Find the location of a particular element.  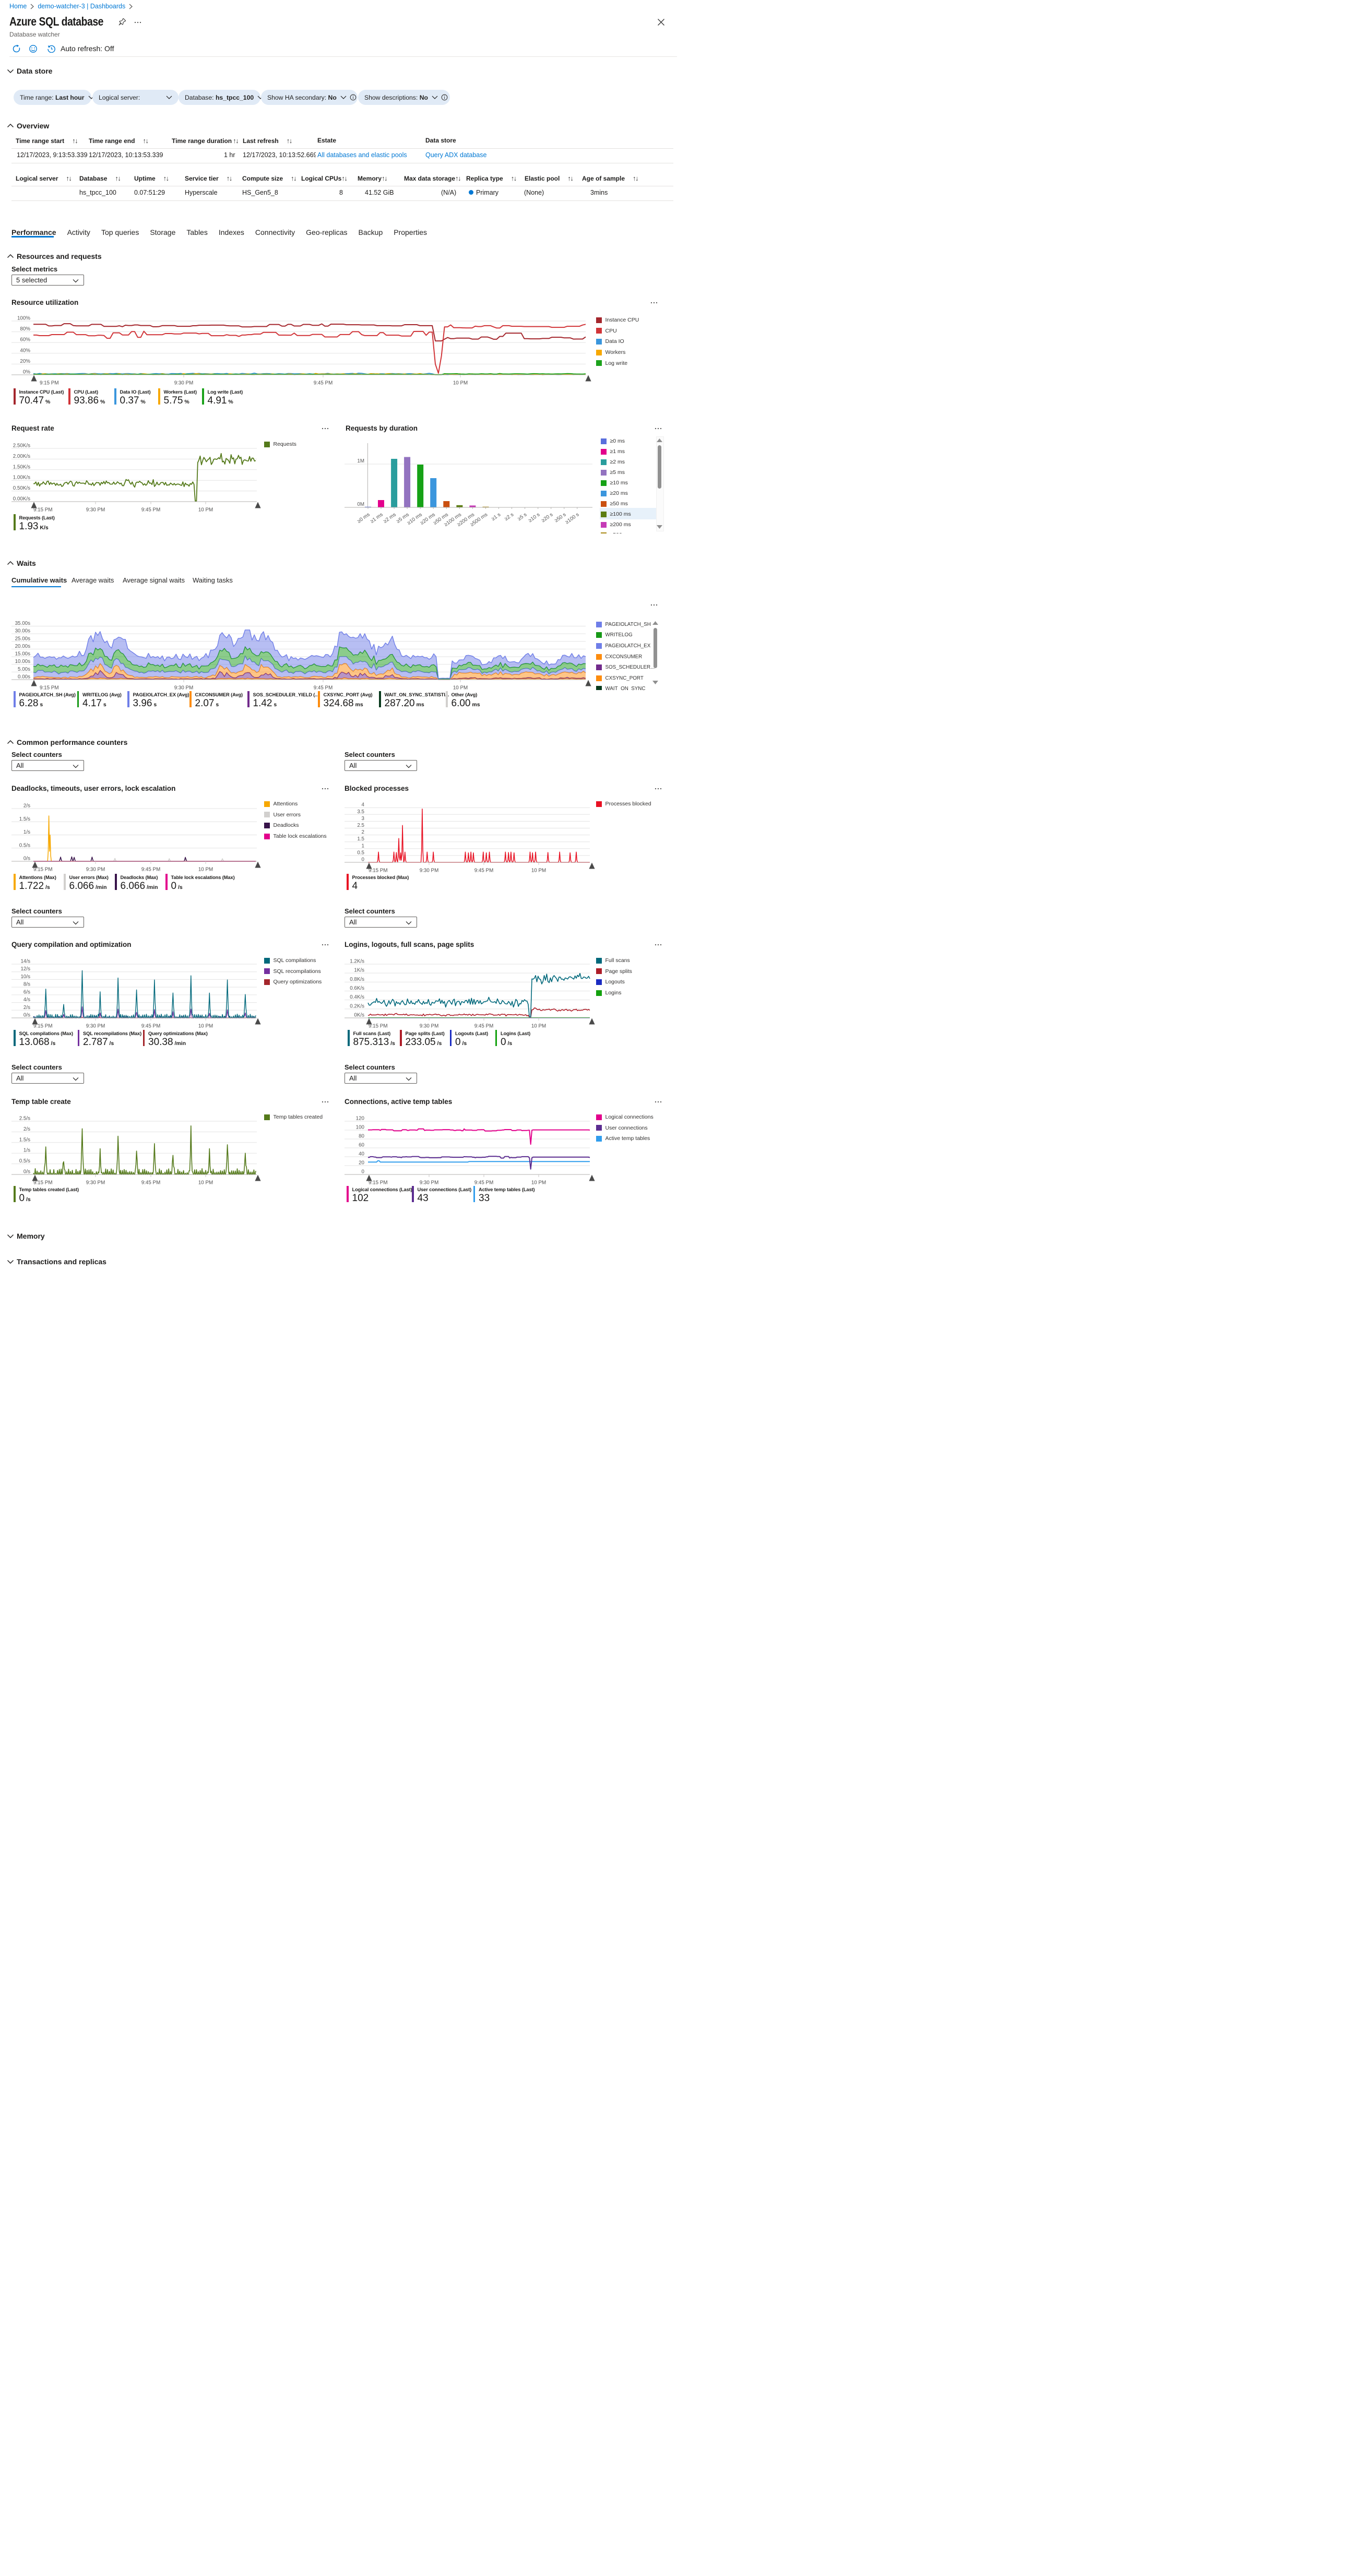

svg-text: ≥2 s is located at coordinates (510, 517).